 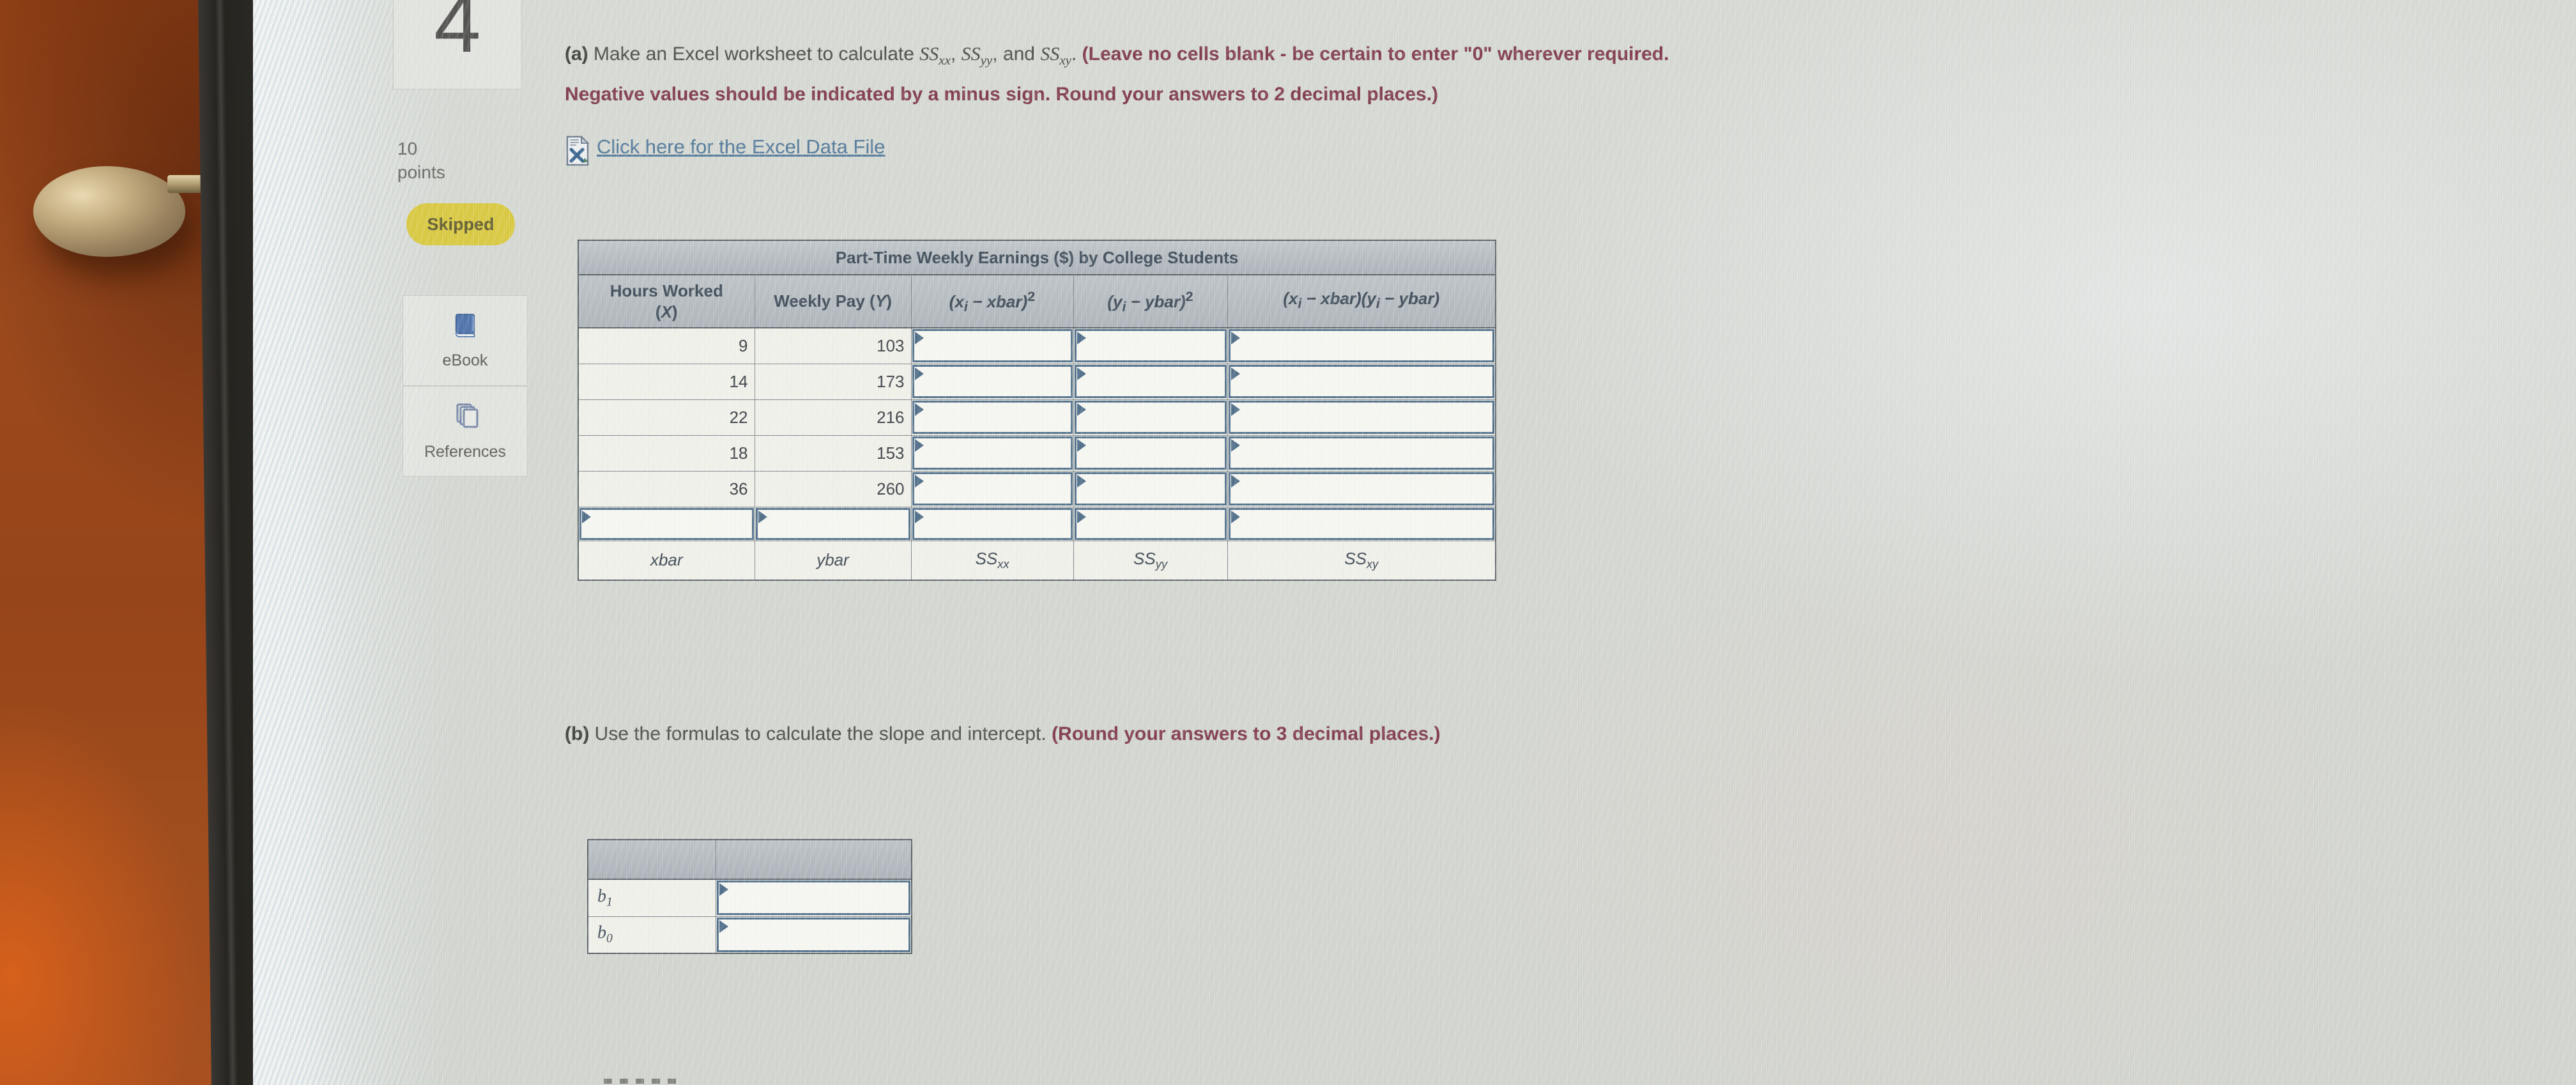 I want to click on table-footer-row: xbar ybar SSxx SSyy SSxy, so click(x=1037, y=560).